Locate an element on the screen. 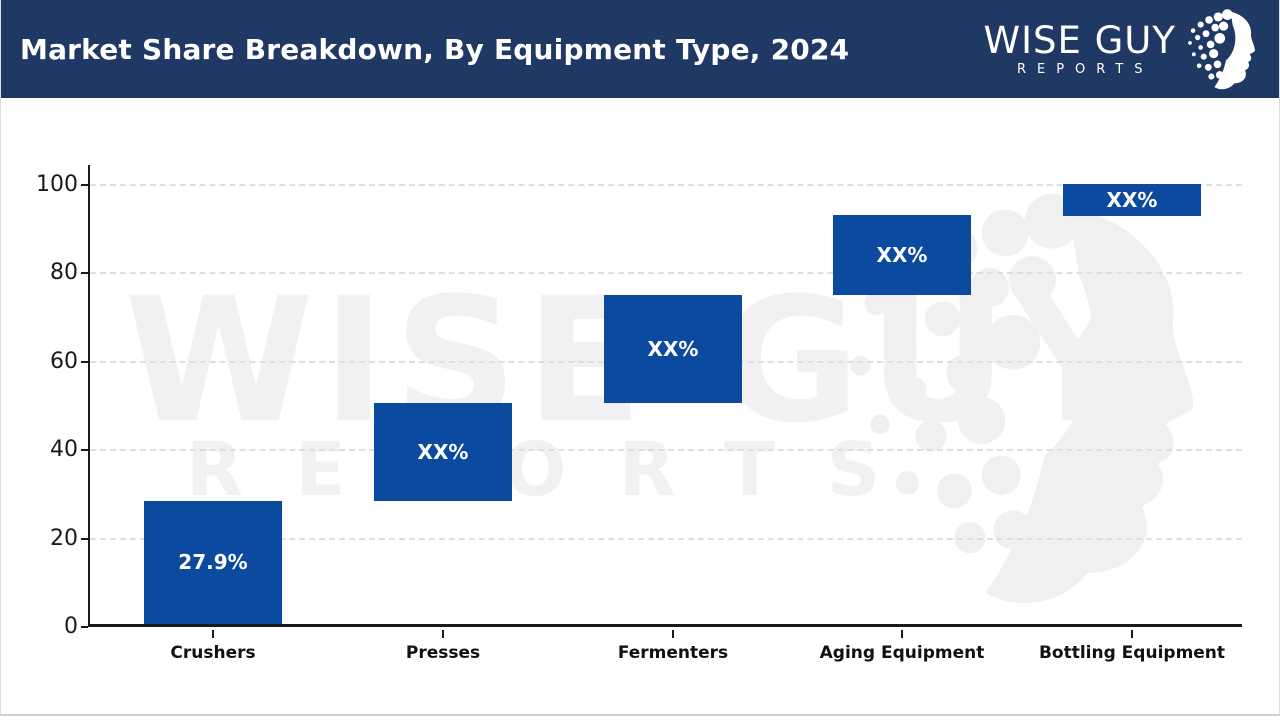  bar-aging-equipment: XX% is located at coordinates (902, 255).